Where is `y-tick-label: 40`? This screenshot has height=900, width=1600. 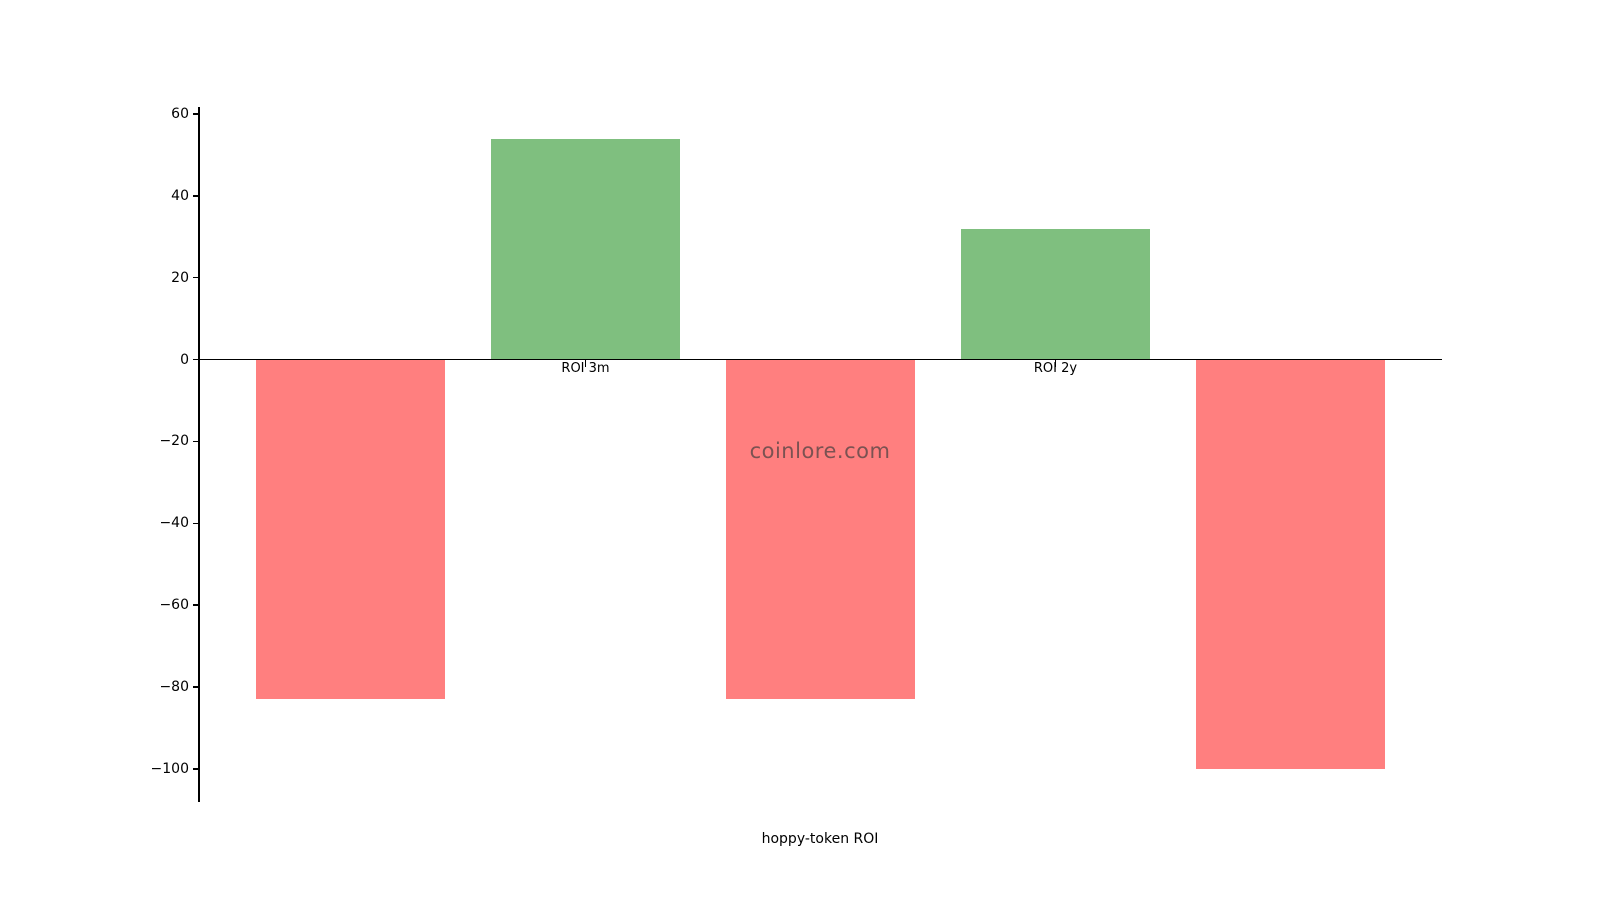
y-tick-label: 40 is located at coordinates (180, 195).